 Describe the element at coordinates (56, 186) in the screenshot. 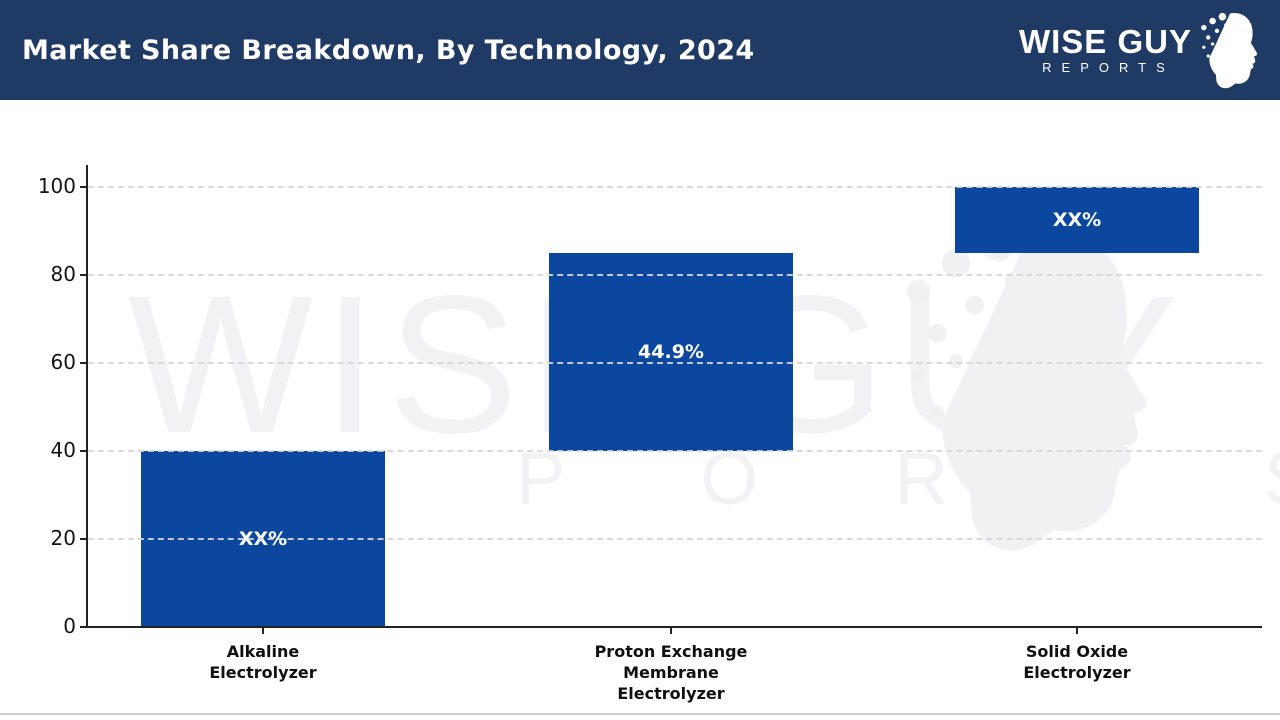

I see `y-tick-label-100: 100` at that location.